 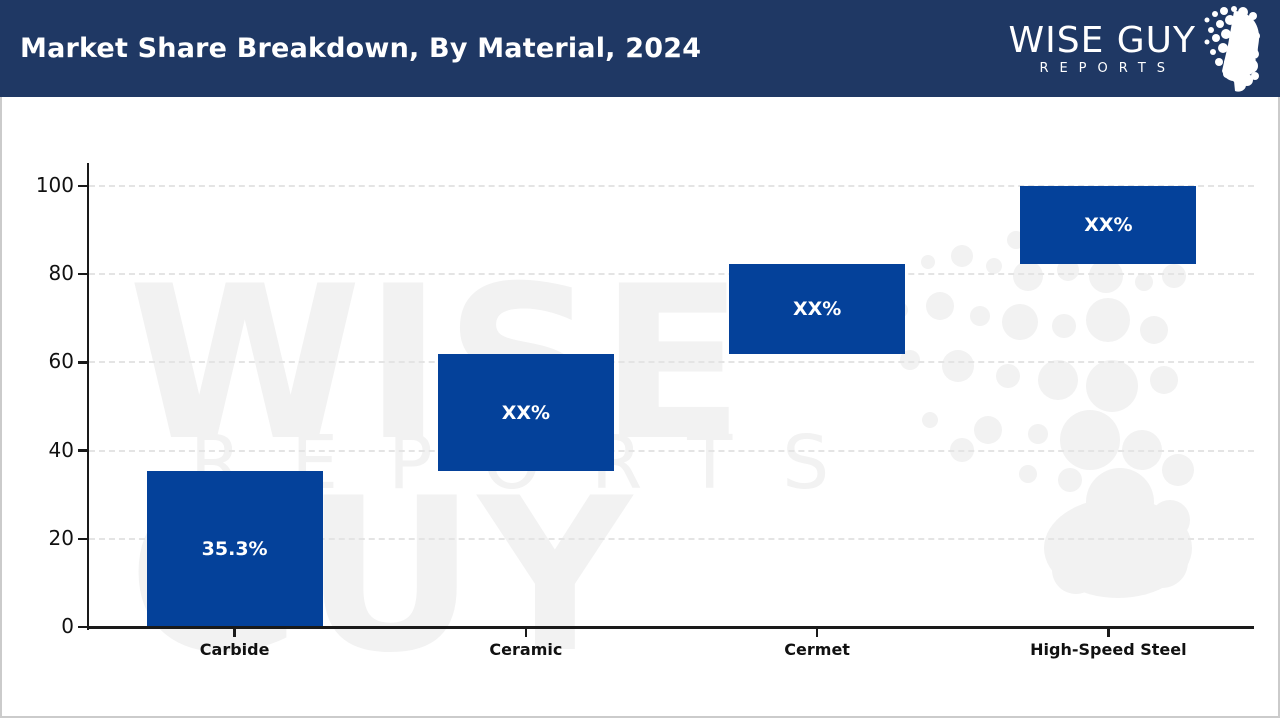 I want to click on watermark-face-icon, so click(x=1043, y=409).